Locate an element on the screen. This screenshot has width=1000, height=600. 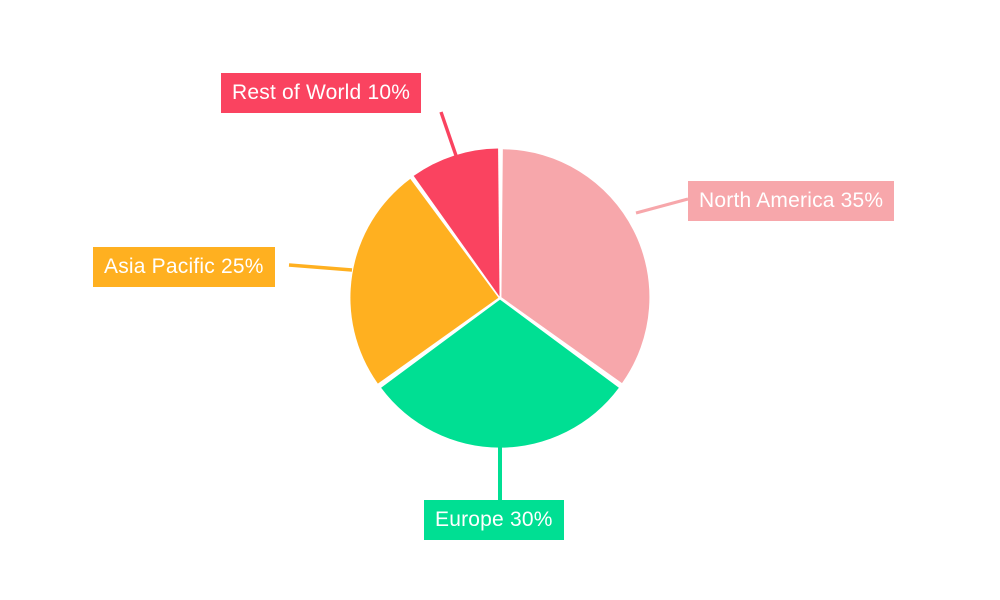
slice-label-europe: Europe 30% is located at coordinates (494, 520).